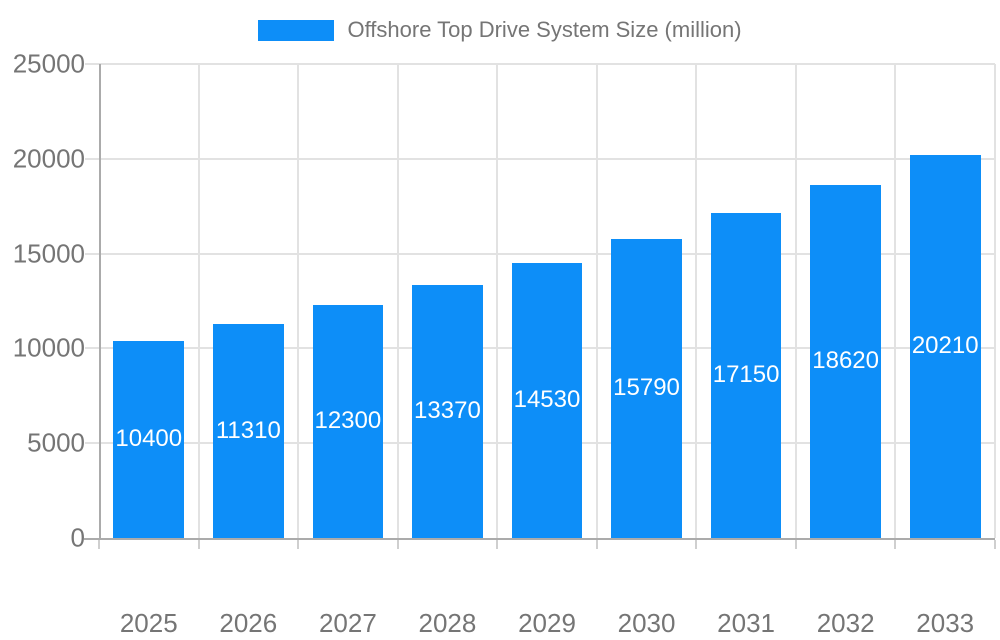  Describe the element at coordinates (296, 30) in the screenshot. I see `legend-swatch` at that location.